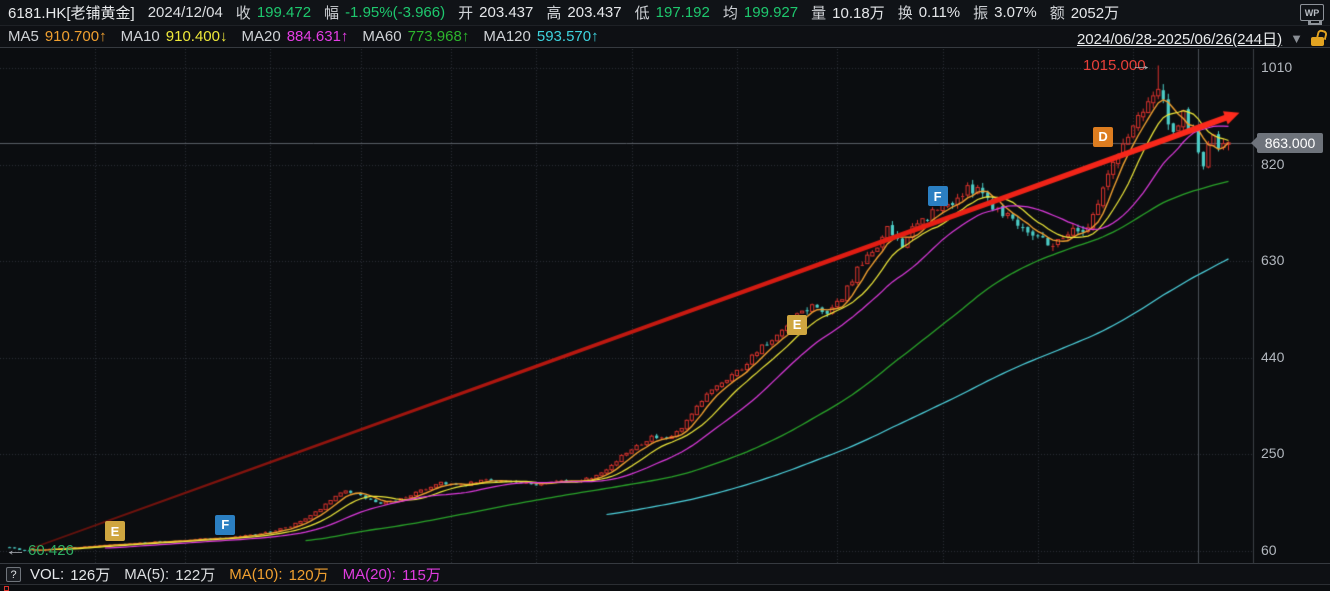  I want to click on quote-field: 量 10.18万, so click(848, 12).